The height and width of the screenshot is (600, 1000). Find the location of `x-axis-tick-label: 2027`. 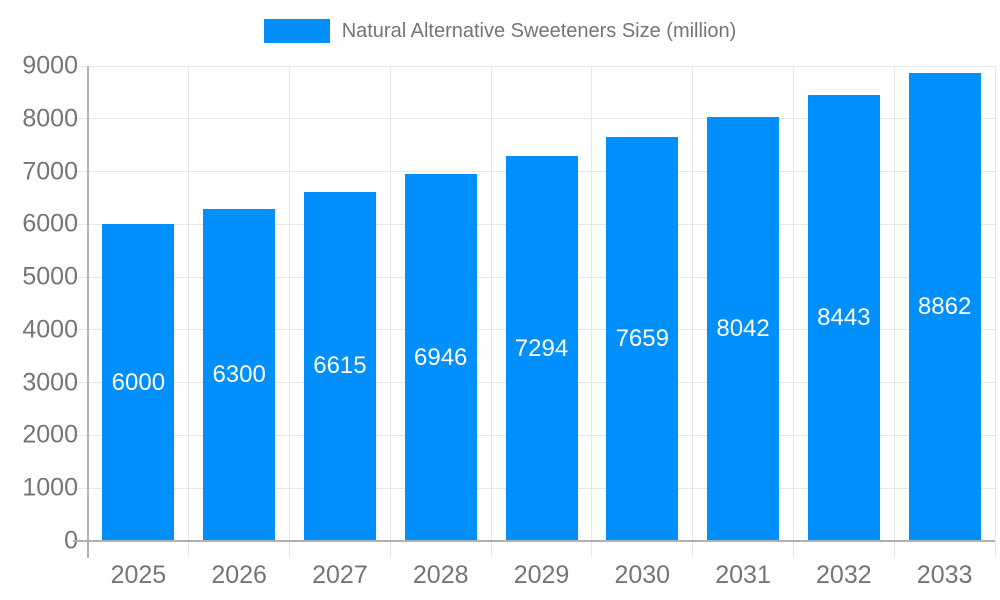

x-axis-tick-label: 2027 is located at coordinates (340, 575).